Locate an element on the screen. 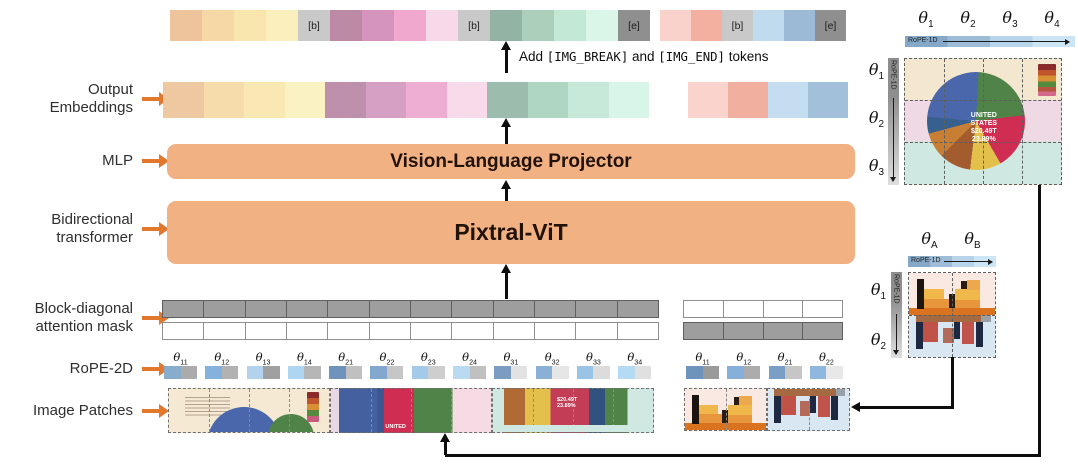  axis-arrow-icon is located at coordinates (968, 262).